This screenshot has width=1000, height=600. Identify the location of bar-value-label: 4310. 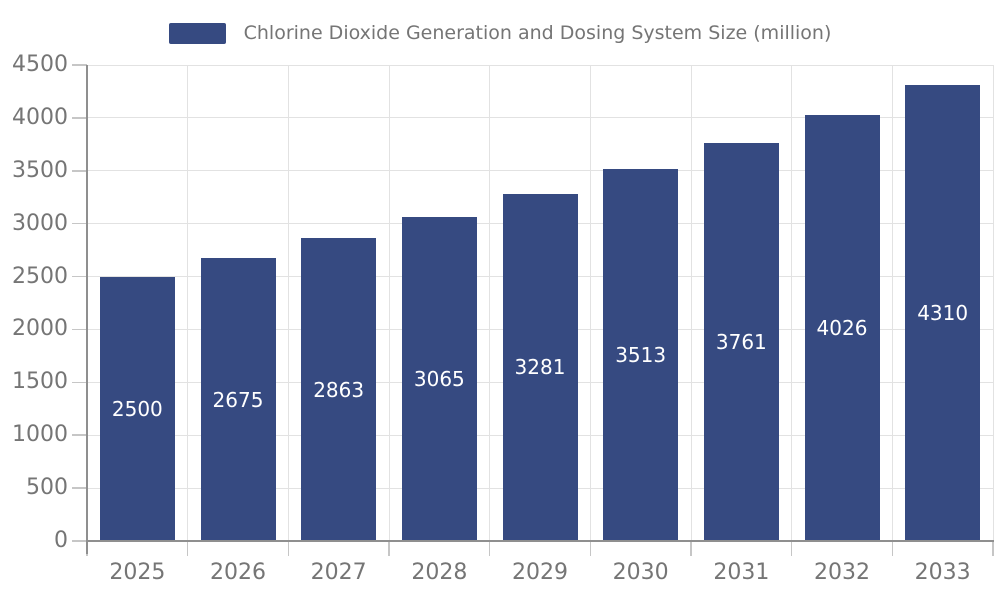
(943, 313).